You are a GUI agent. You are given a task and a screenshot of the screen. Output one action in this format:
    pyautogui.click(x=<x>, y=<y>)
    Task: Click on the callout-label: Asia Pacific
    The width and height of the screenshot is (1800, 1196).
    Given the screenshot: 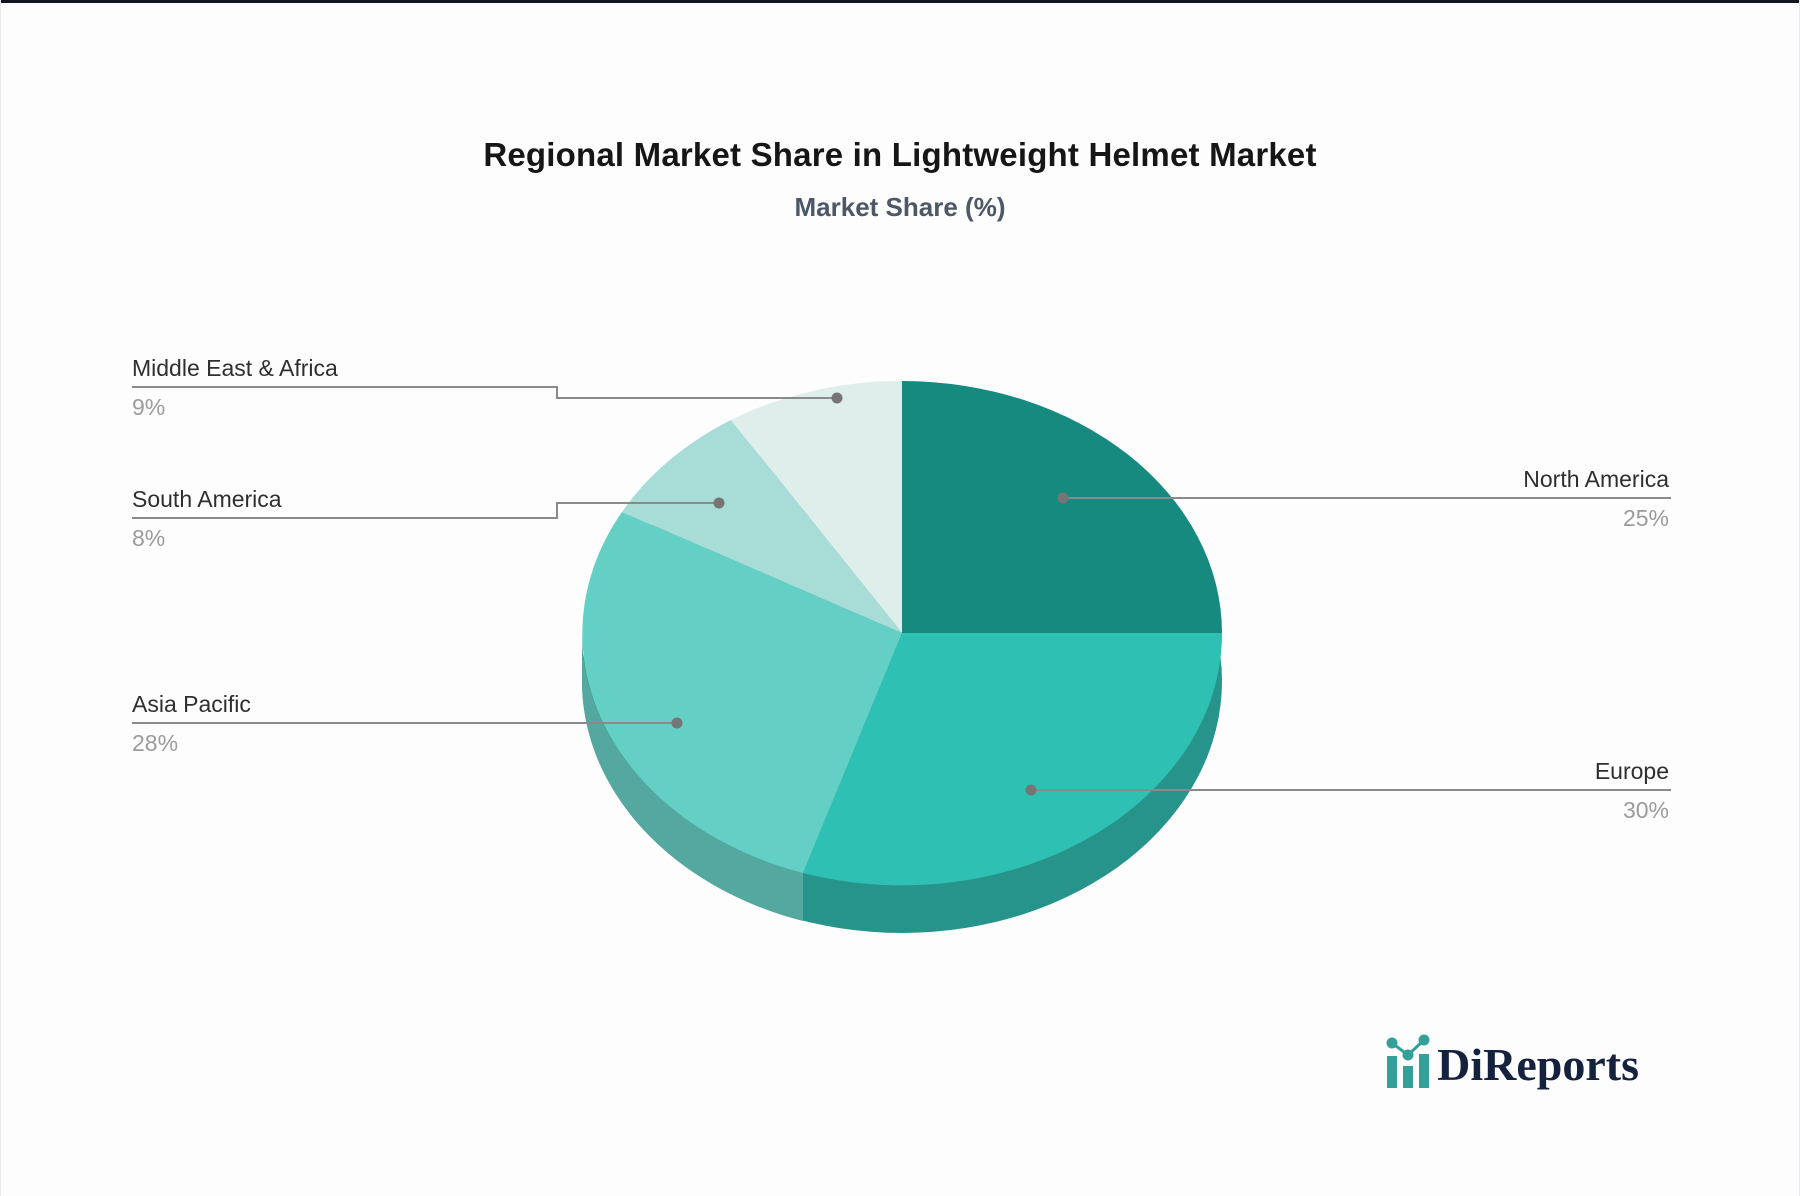 What is the action you would take?
    pyautogui.click(x=191, y=704)
    